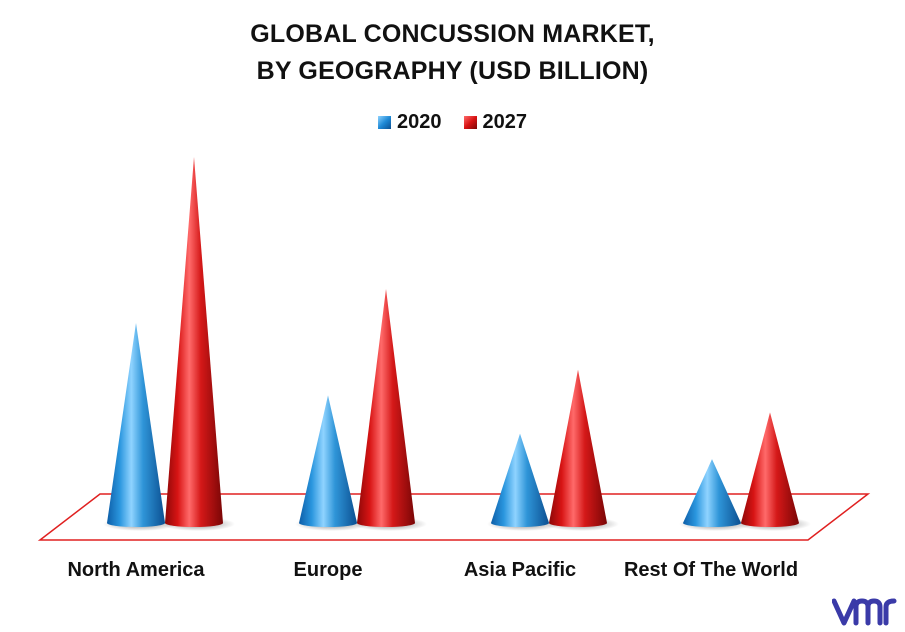 This screenshot has width=905, height=632. I want to click on legend-item-2027: 2027, so click(495, 122).